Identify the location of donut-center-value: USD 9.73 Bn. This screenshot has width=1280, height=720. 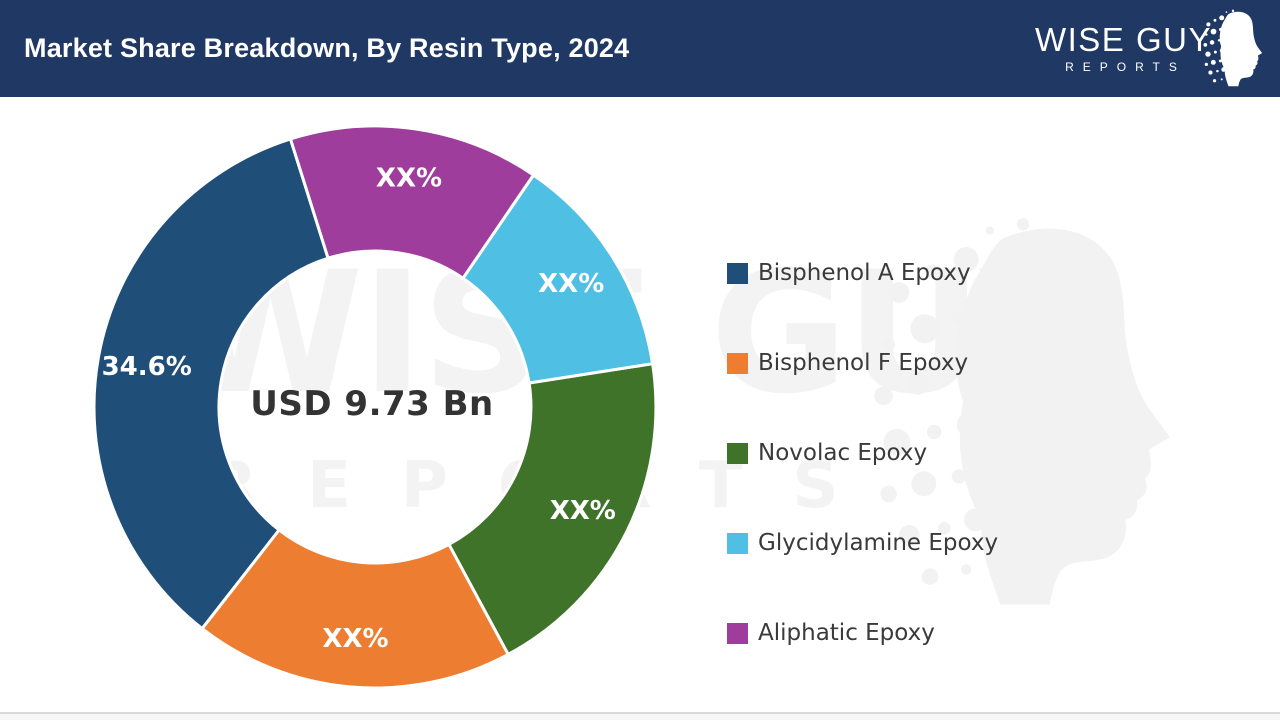
(372, 404).